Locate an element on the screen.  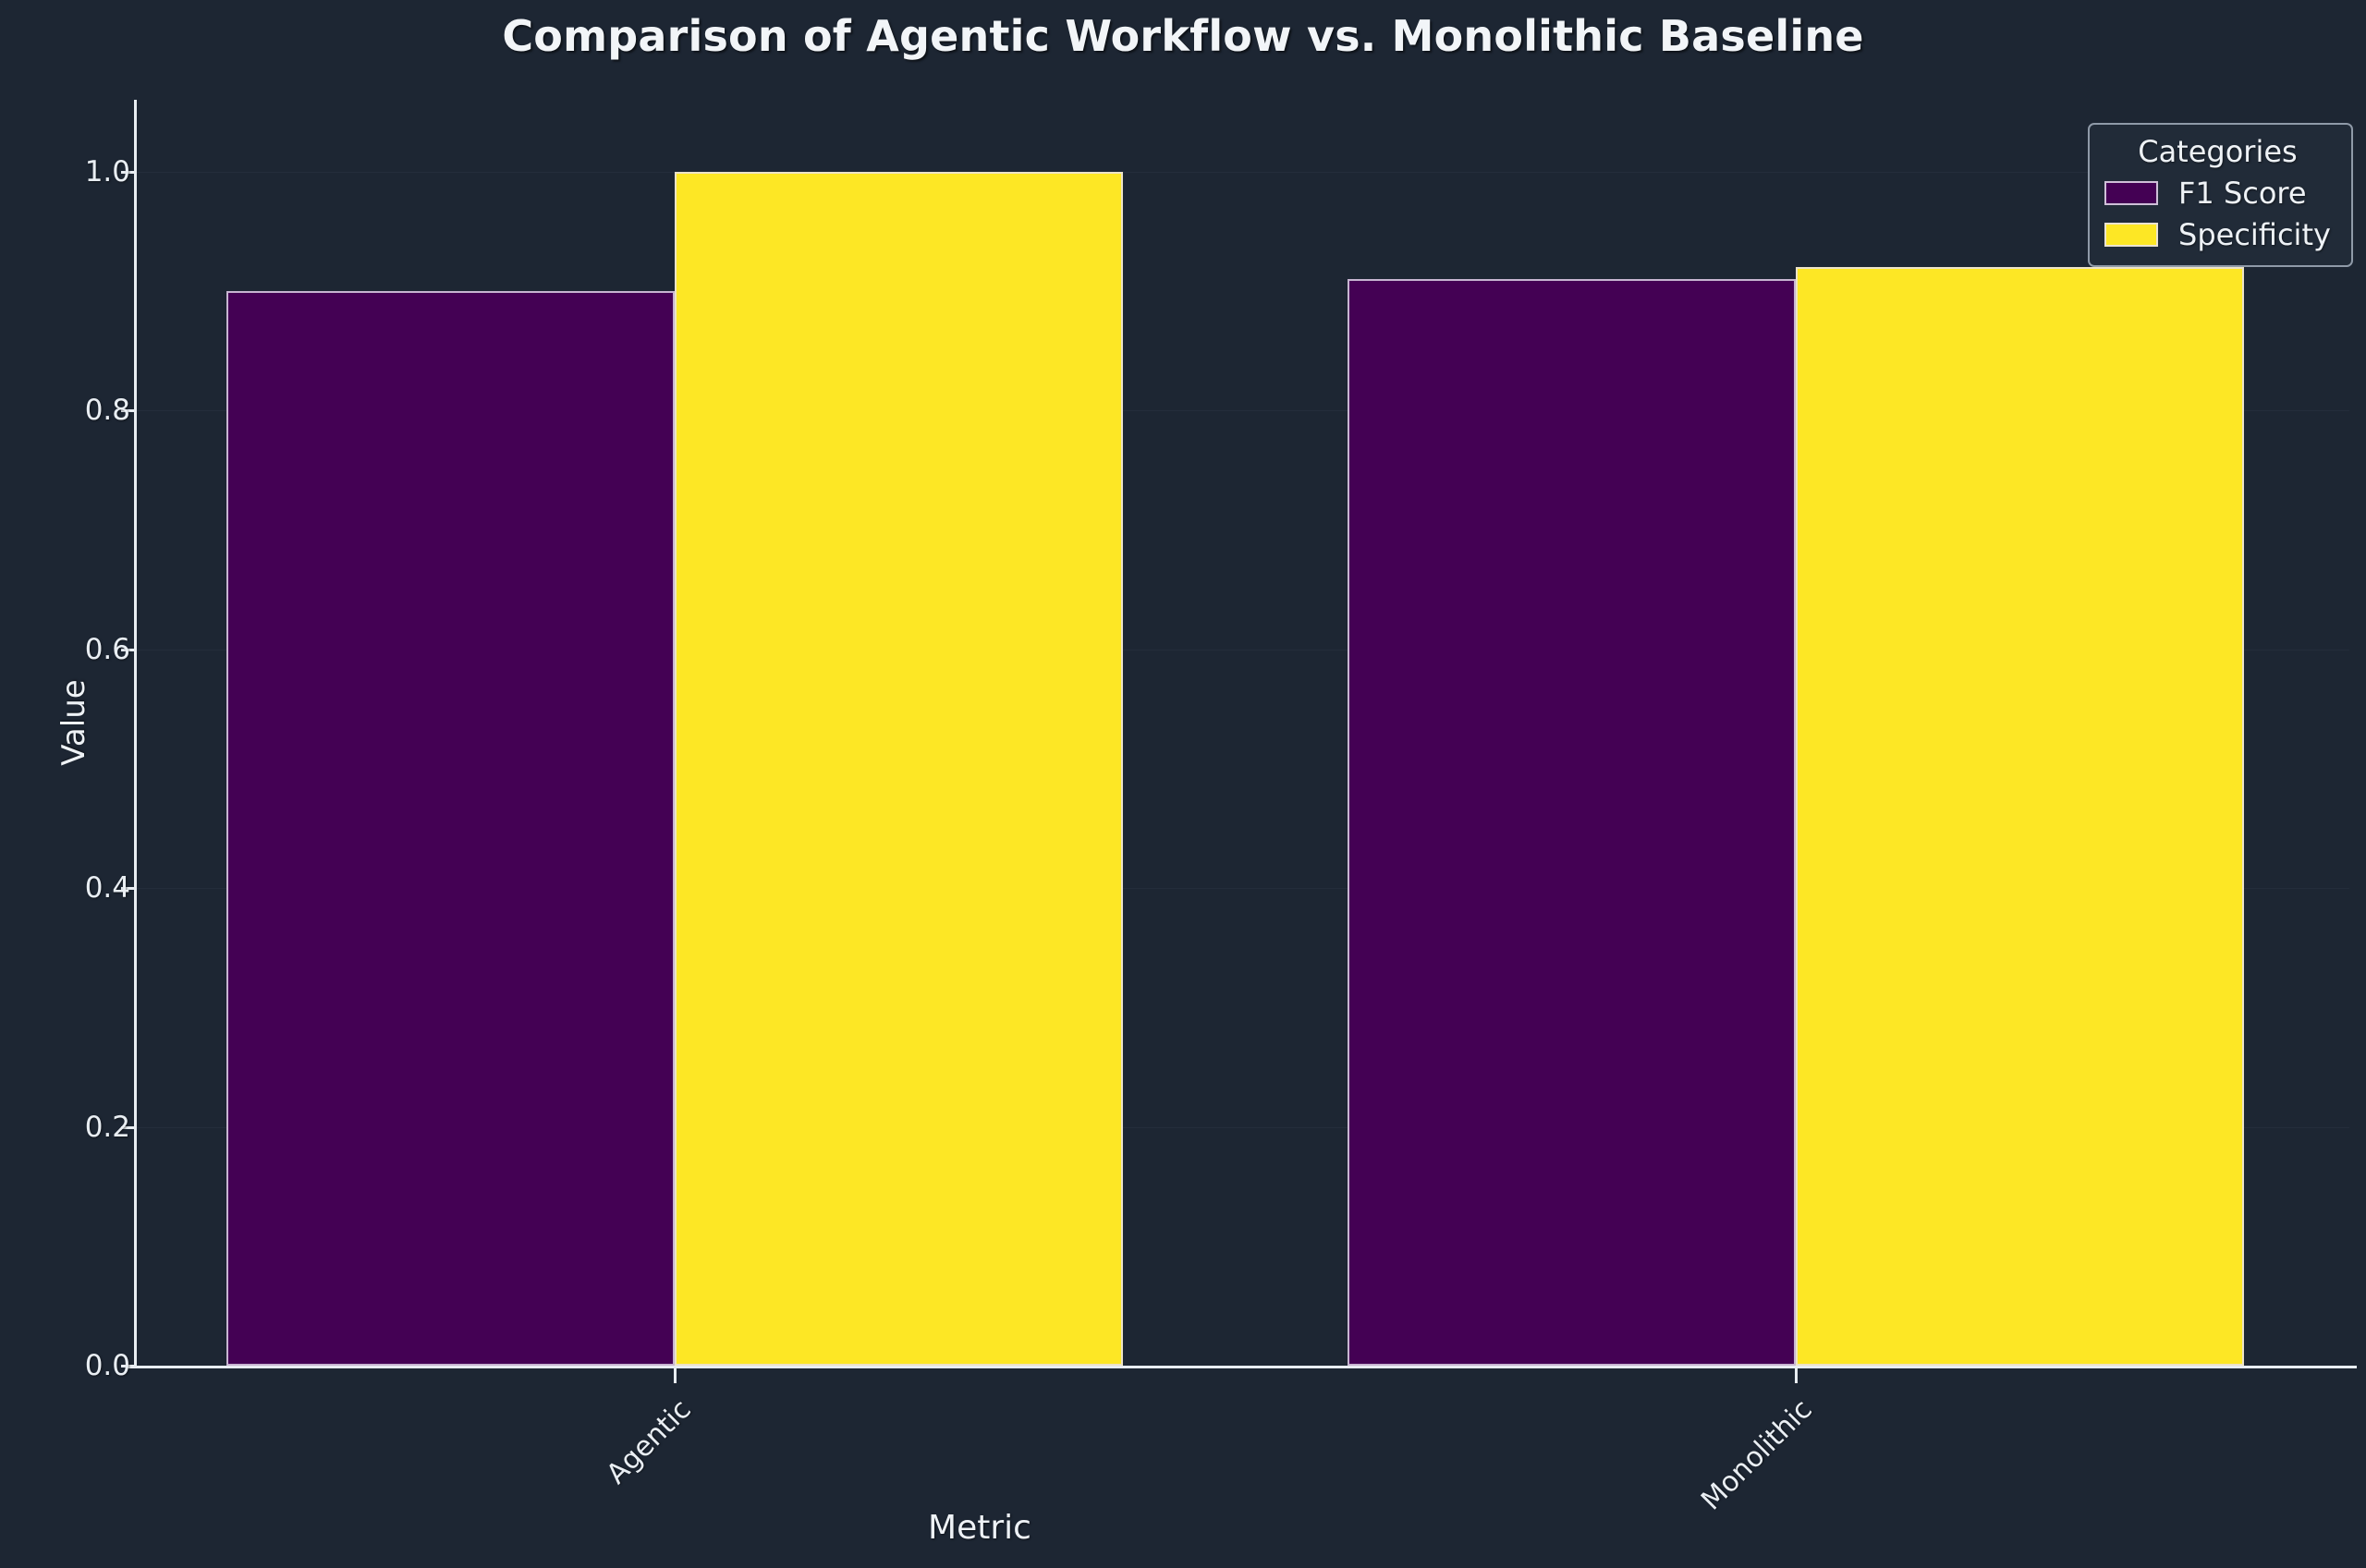
legend-label: F1 Score is located at coordinates (2242, 193).